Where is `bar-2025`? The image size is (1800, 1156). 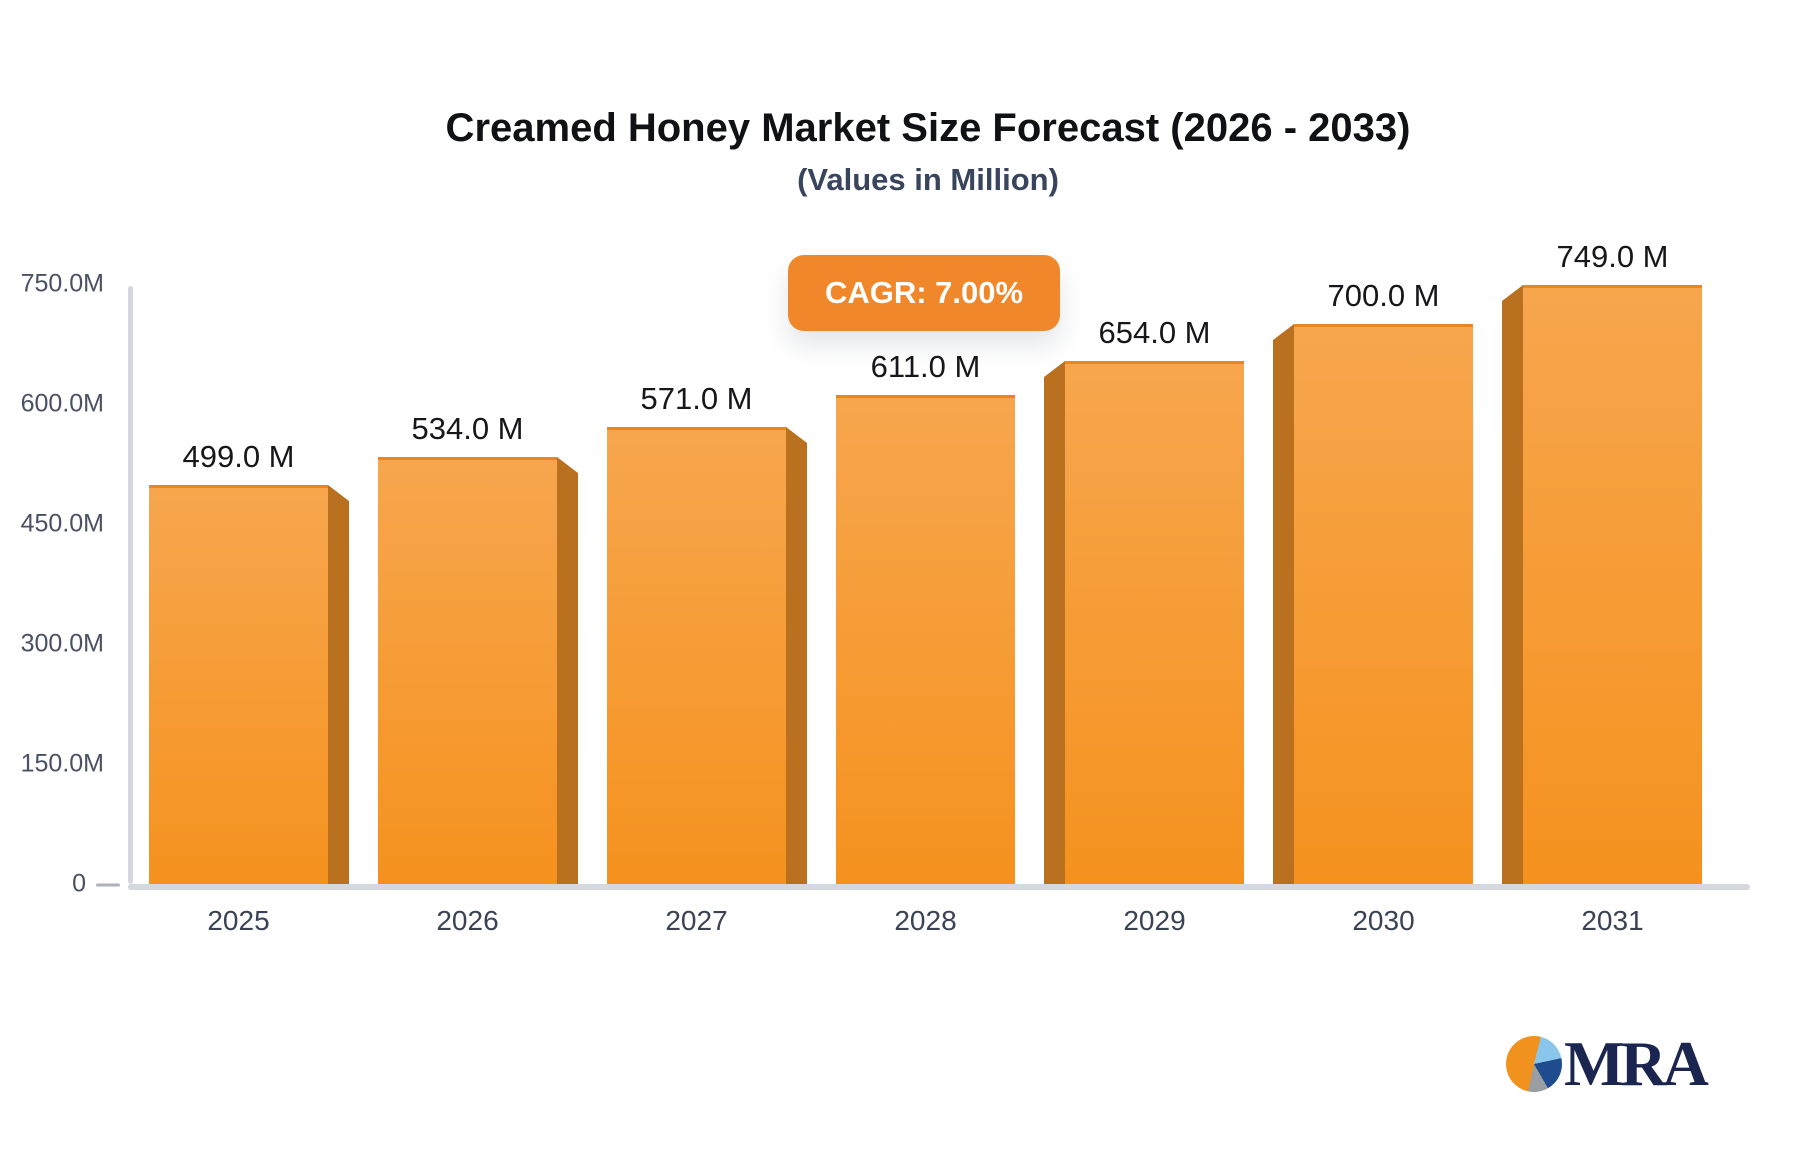
bar-2025 is located at coordinates (238, 684).